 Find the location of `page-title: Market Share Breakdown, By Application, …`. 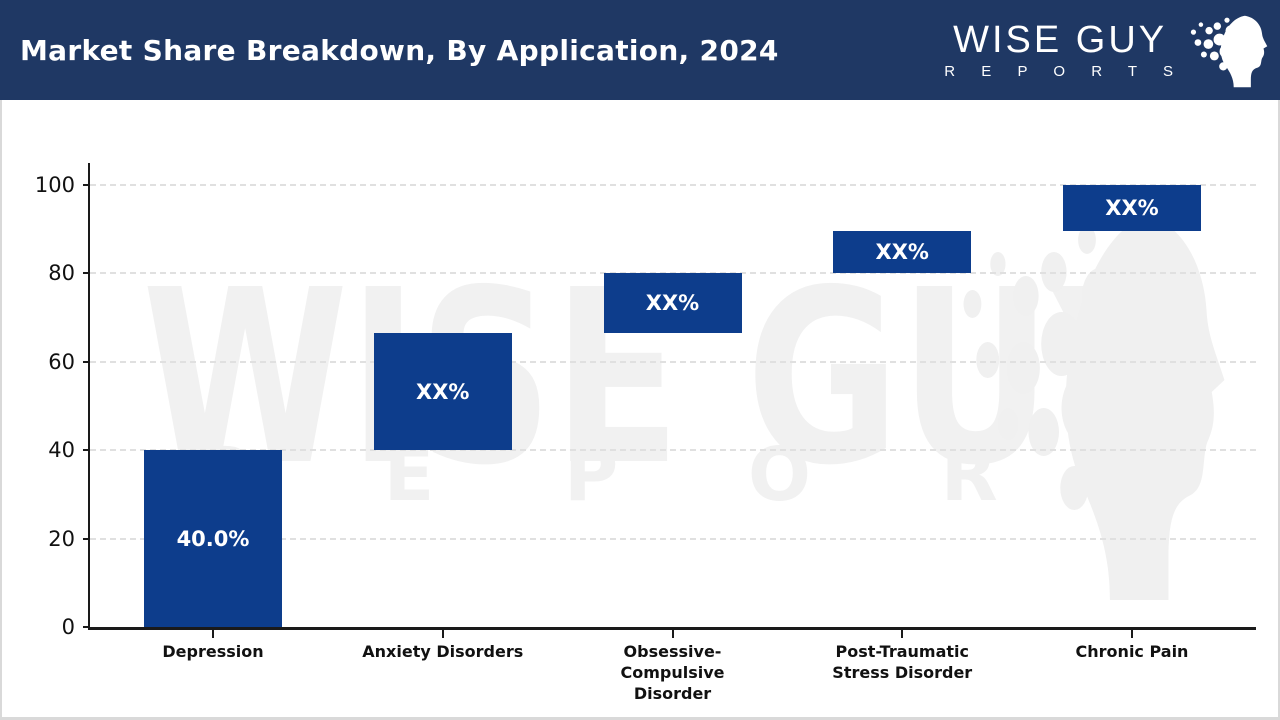

page-title: Market Share Breakdown, By Application, … is located at coordinates (399, 50).